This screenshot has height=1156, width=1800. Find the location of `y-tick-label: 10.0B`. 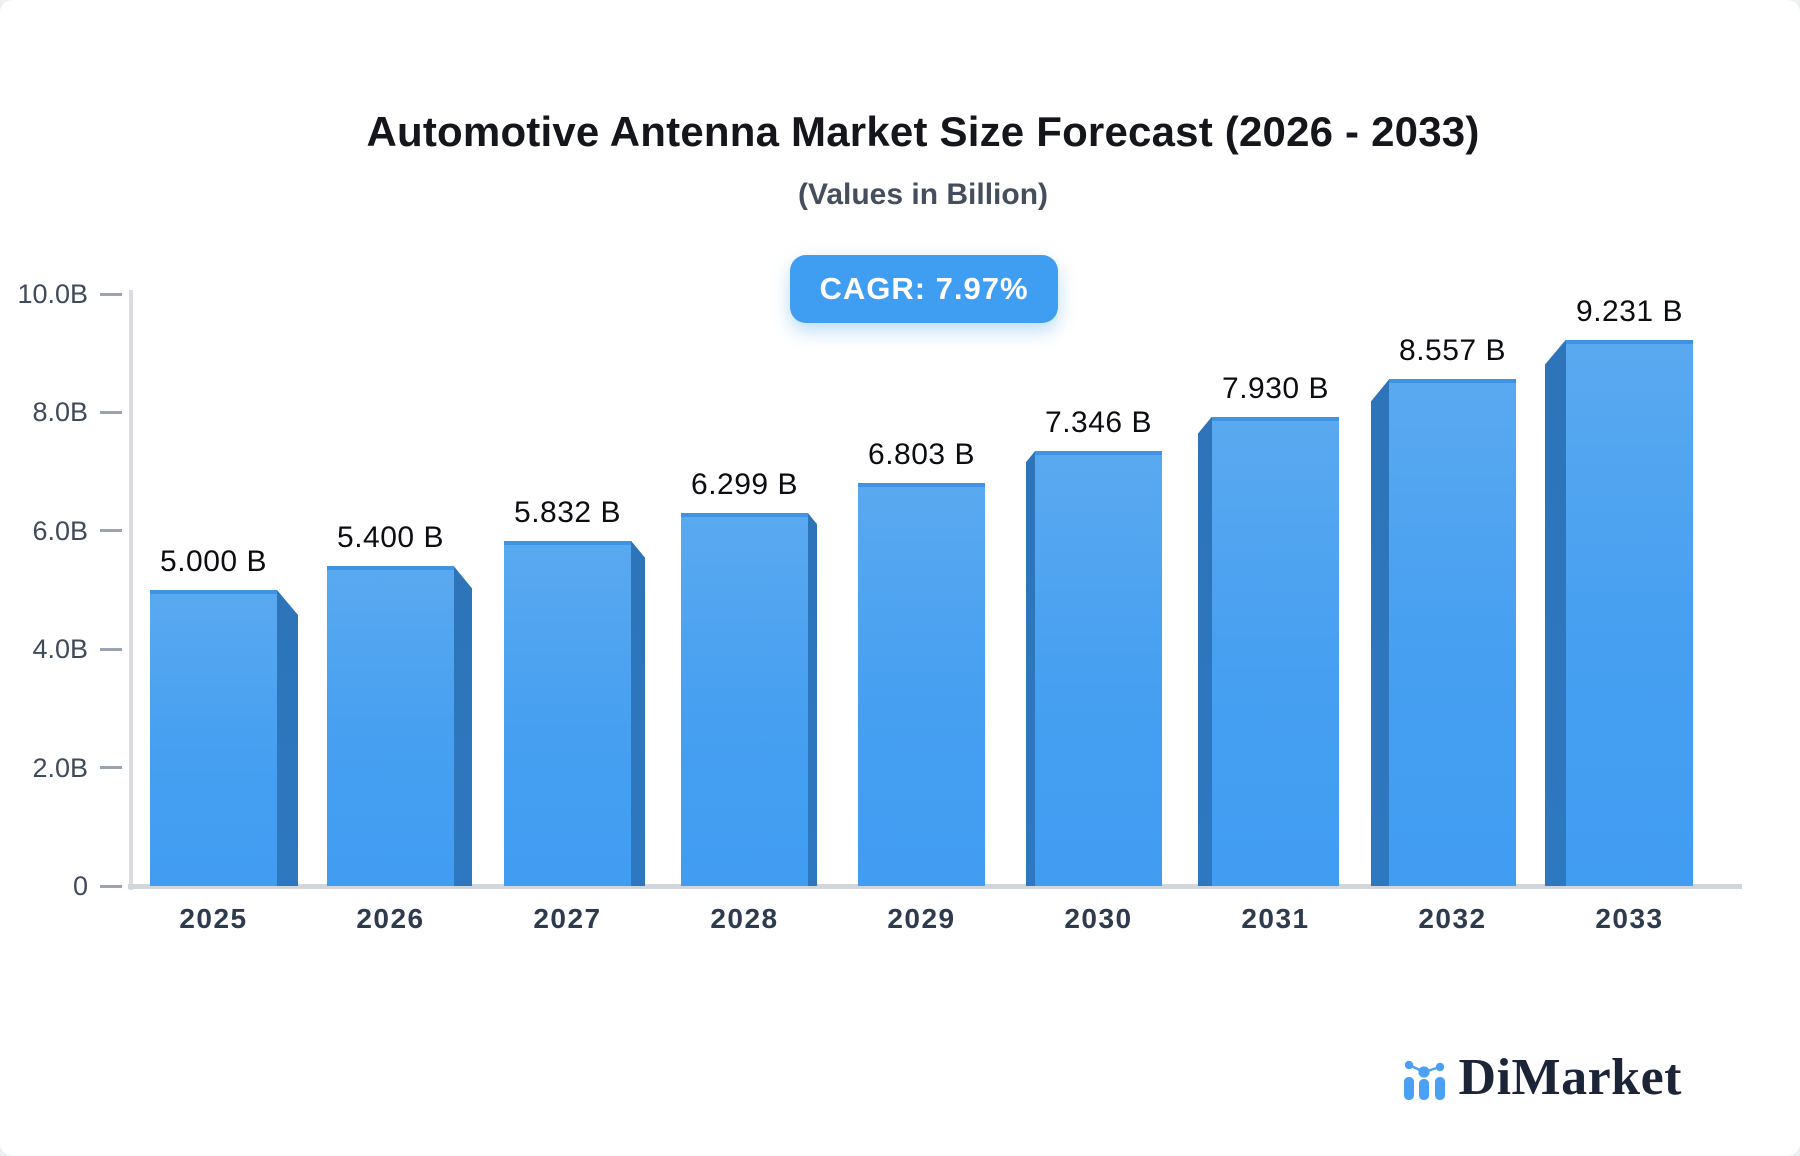

y-tick-label: 10.0B is located at coordinates (52, 294).